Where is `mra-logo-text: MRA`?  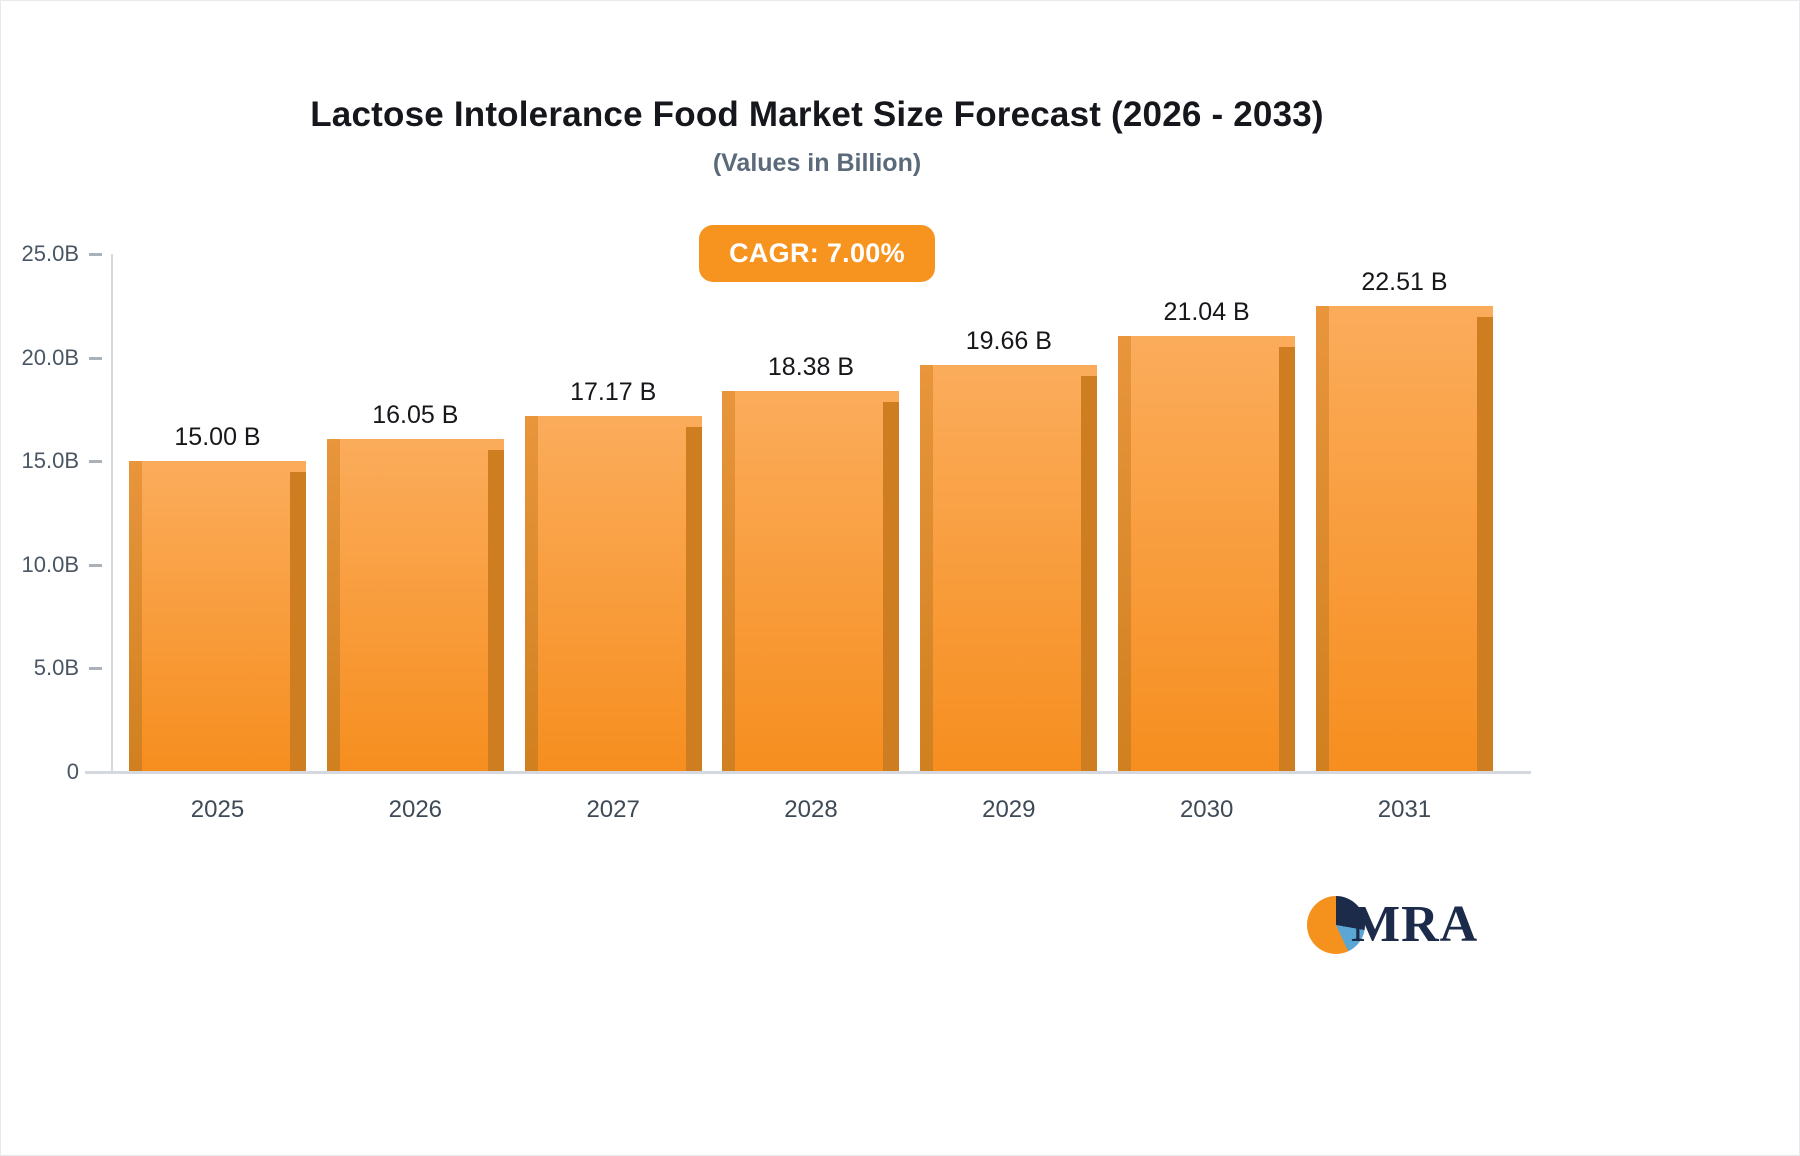 mra-logo-text: MRA is located at coordinates (1415, 924).